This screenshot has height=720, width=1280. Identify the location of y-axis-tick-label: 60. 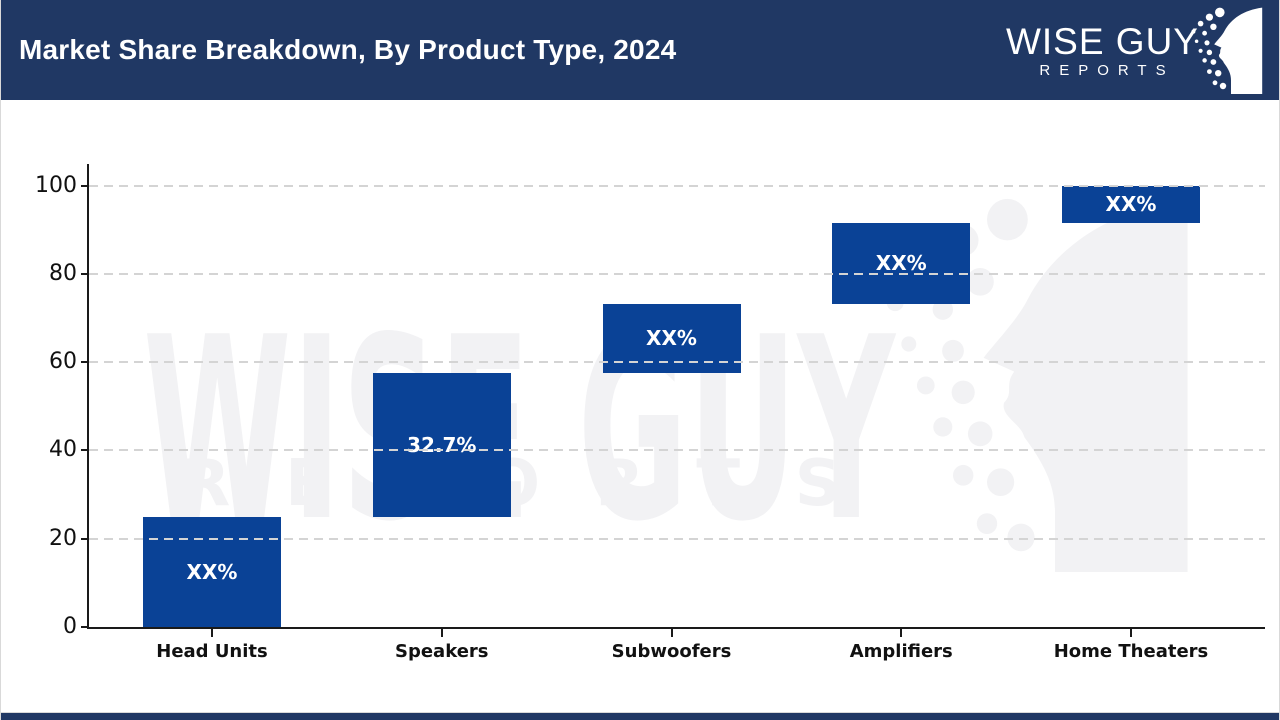
(63, 362).